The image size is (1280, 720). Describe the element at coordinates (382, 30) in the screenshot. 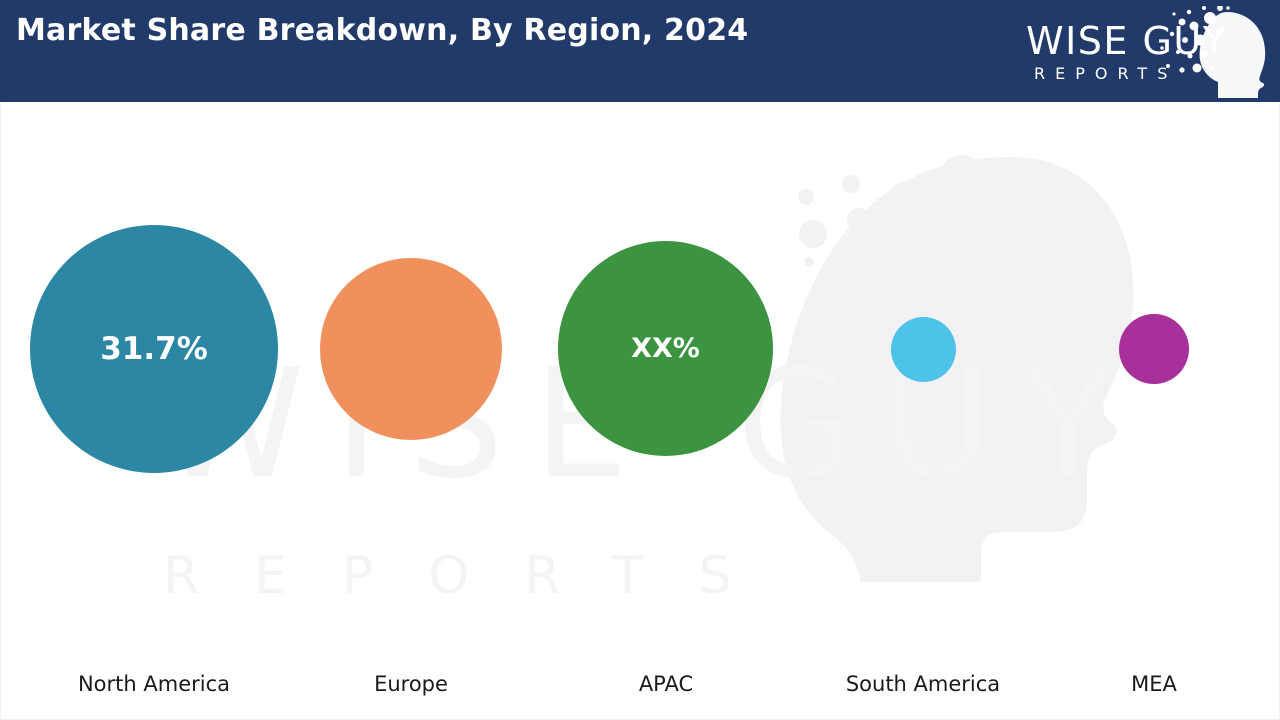

I see `page-title: Market Share Breakdown, By Region, 2024` at that location.